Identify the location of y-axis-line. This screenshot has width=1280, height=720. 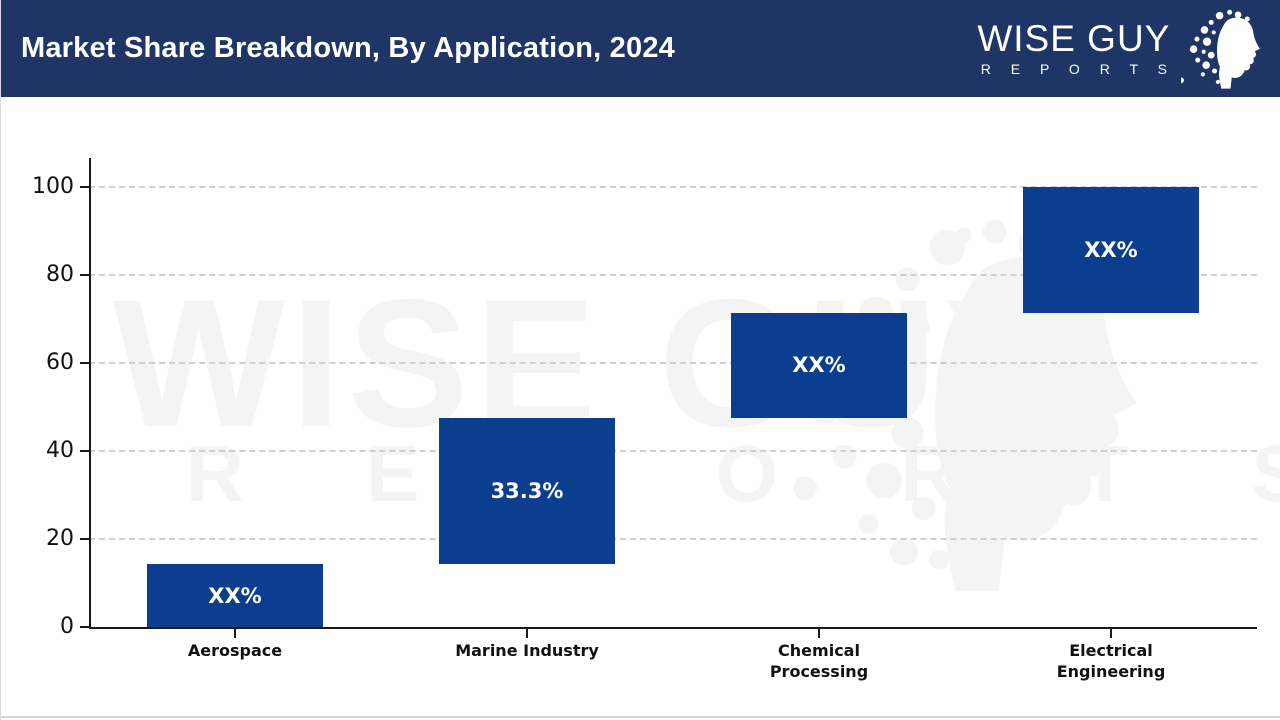
(90, 393).